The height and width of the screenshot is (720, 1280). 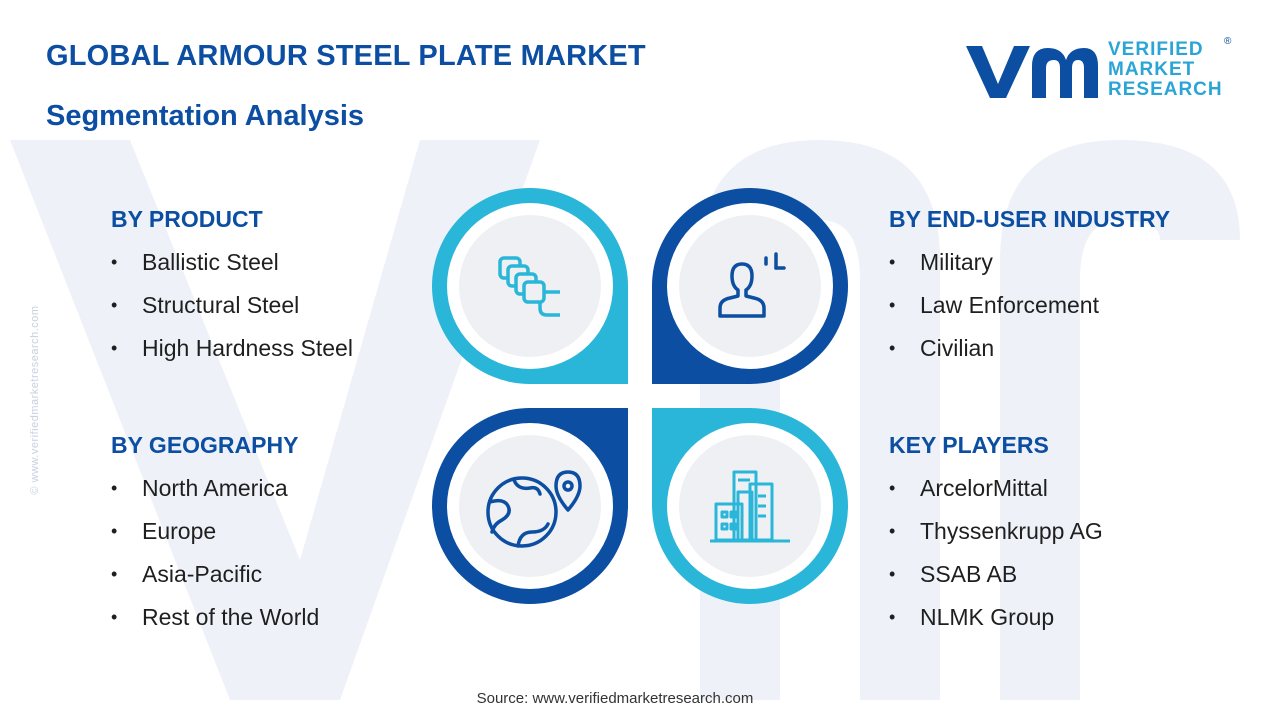 I want to click on list-item: • Law Enforcement, so click(x=1029, y=311).